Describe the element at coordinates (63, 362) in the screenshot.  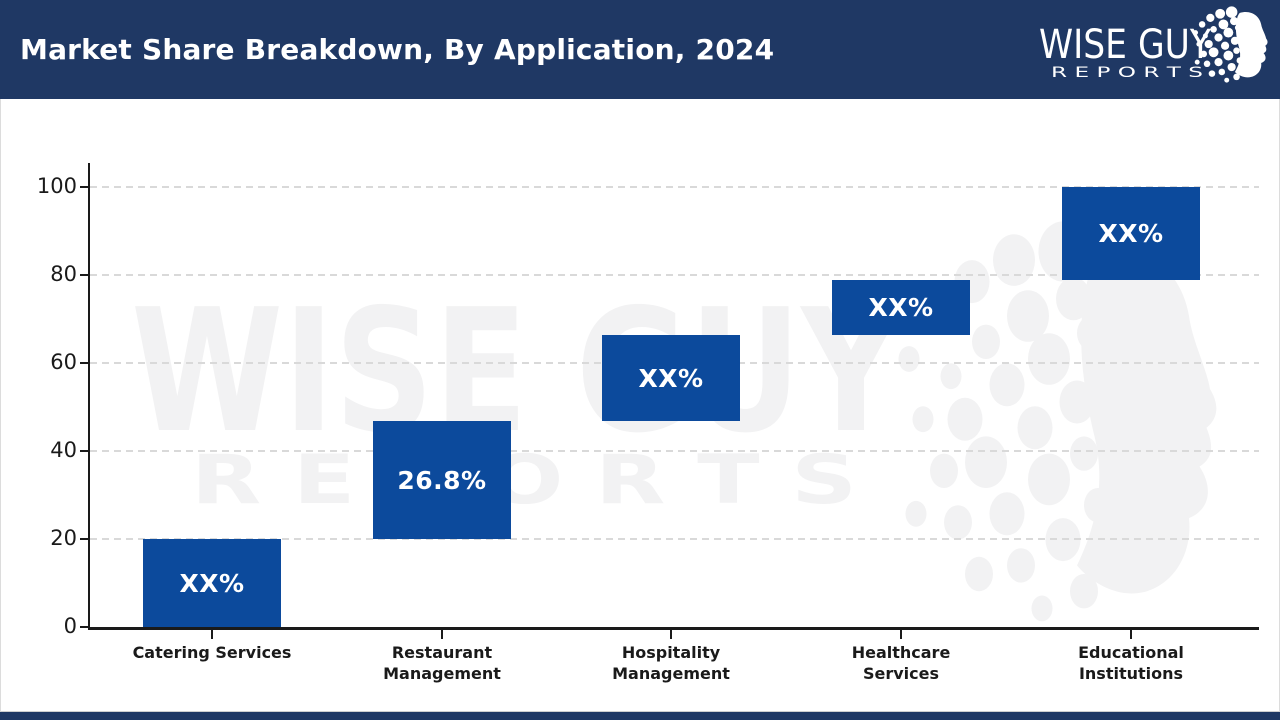
I see `y-tick-label-60: 60` at that location.